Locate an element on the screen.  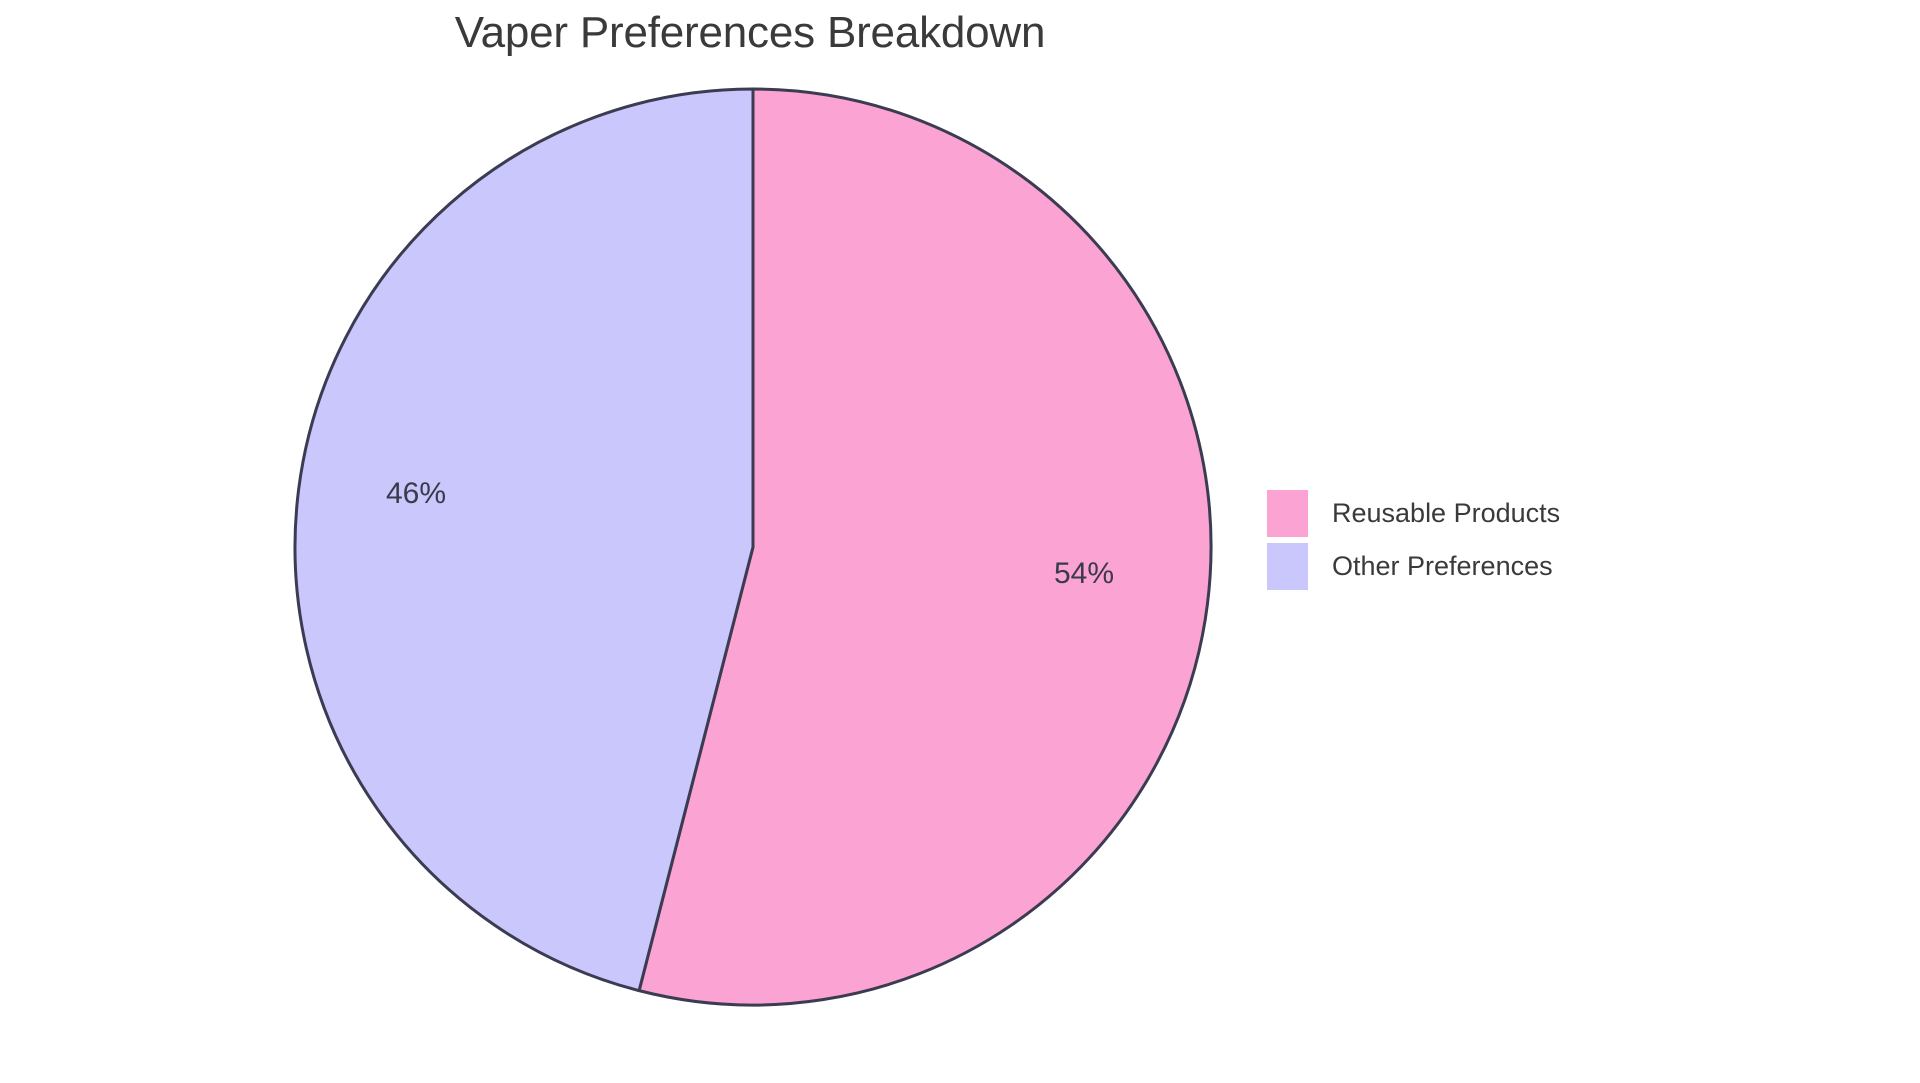
legend-item-other-preferences: Other Preferences is located at coordinates (1413, 566).